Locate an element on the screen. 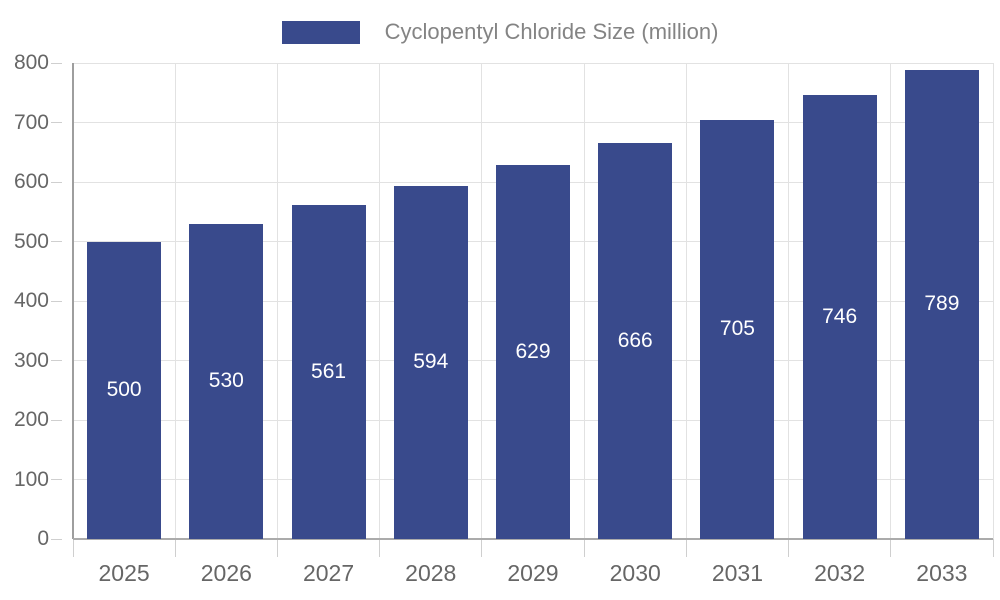  y-tick-label: 100 is located at coordinates (31, 479).